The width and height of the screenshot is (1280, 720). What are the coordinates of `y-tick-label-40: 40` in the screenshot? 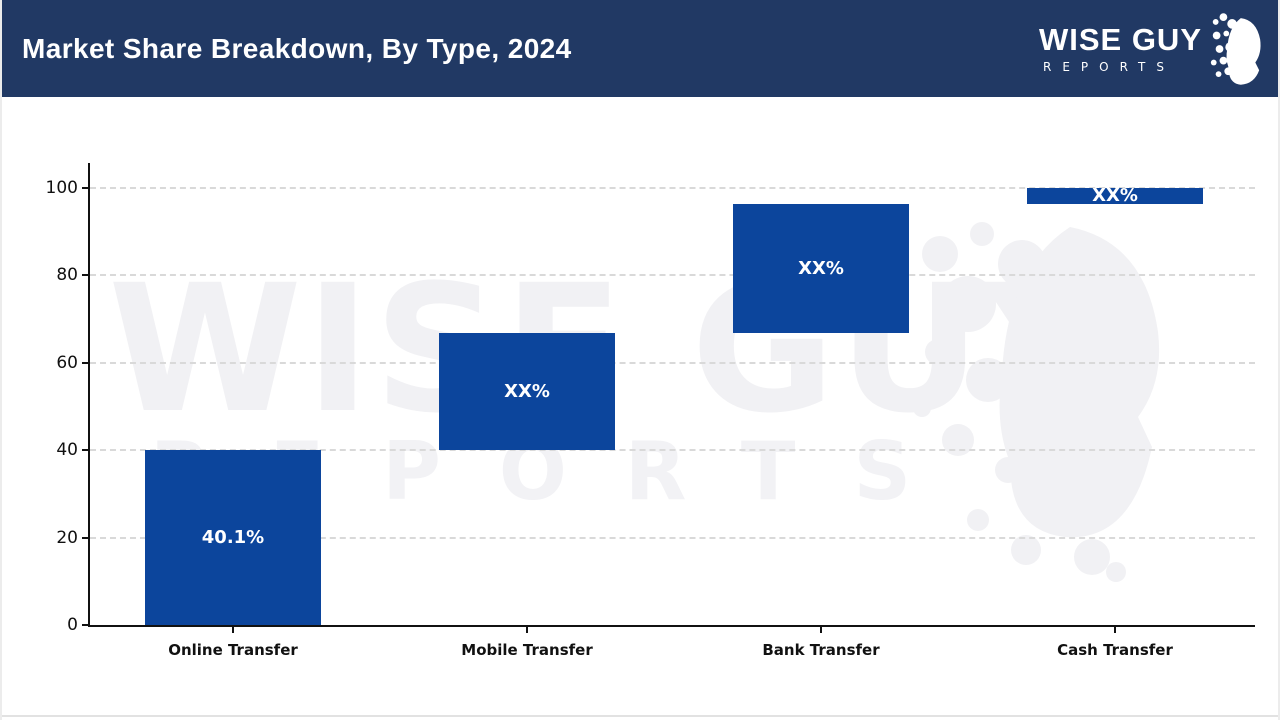 It's located at (67, 450).